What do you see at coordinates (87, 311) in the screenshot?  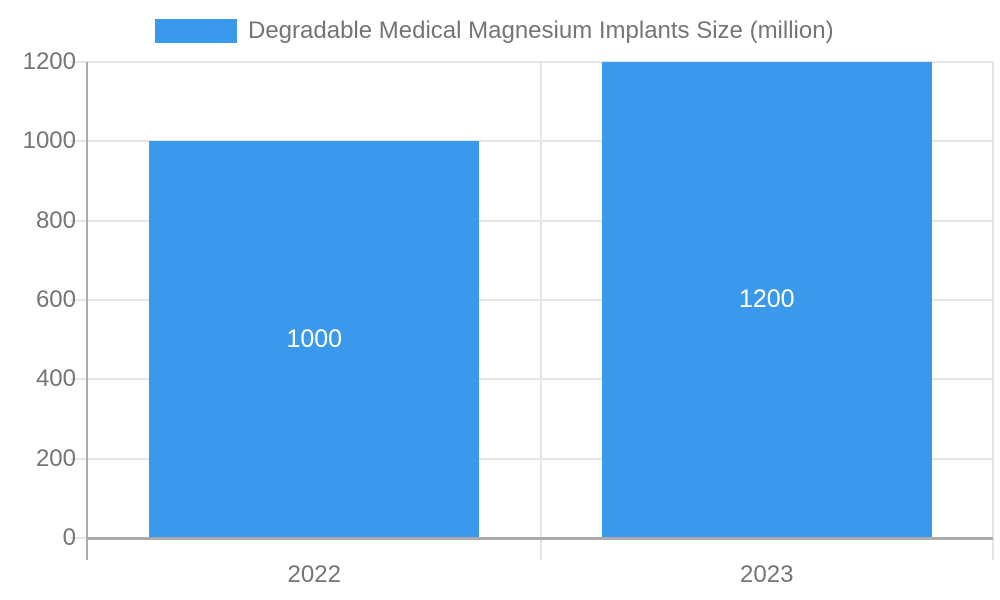 I see `y-axis-line` at bounding box center [87, 311].